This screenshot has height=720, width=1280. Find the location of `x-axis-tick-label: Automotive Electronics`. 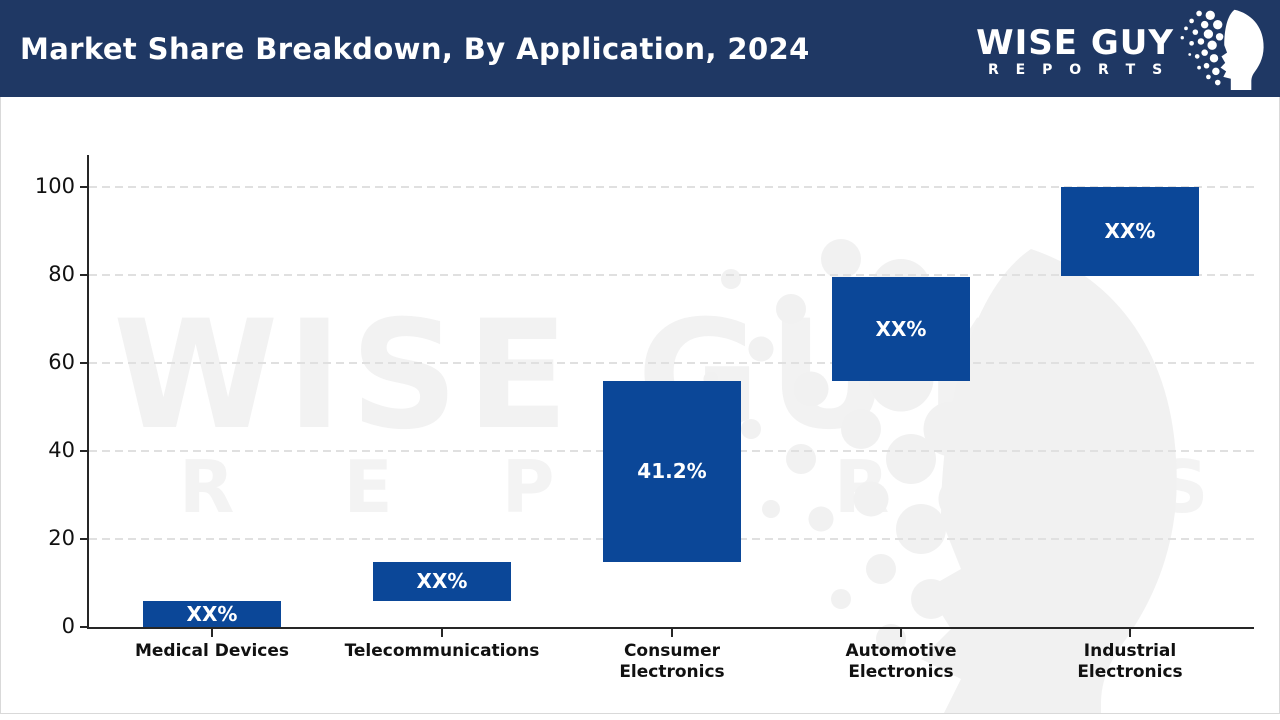

x-axis-tick-label: Automotive Electronics is located at coordinates (901, 661).